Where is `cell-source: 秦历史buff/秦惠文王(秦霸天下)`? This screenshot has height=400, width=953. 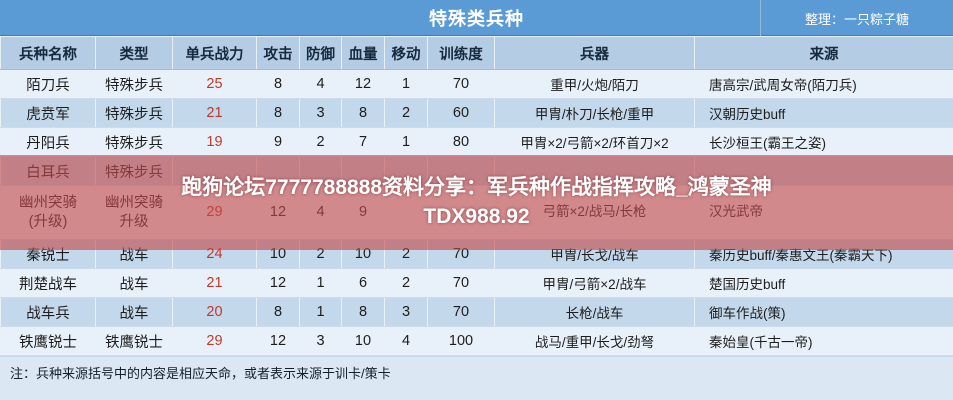
cell-source: 秦历史buff/秦惠文王(秦霸天下) is located at coordinates (823, 254).